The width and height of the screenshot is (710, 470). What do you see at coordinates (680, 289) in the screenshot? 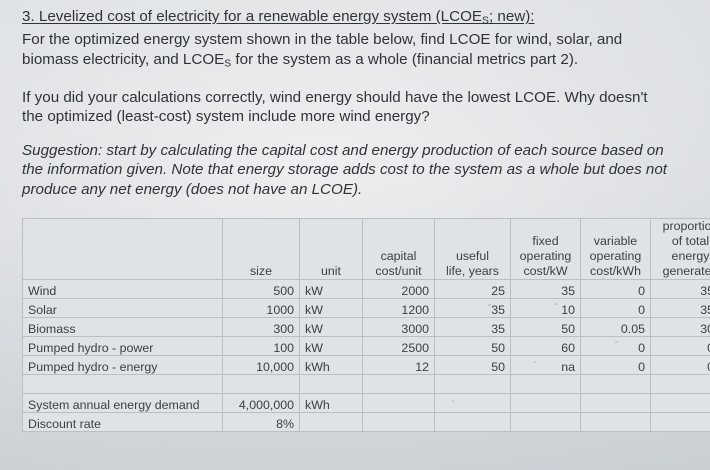
I see `cell-wind-proportion: 35%` at bounding box center [680, 289].